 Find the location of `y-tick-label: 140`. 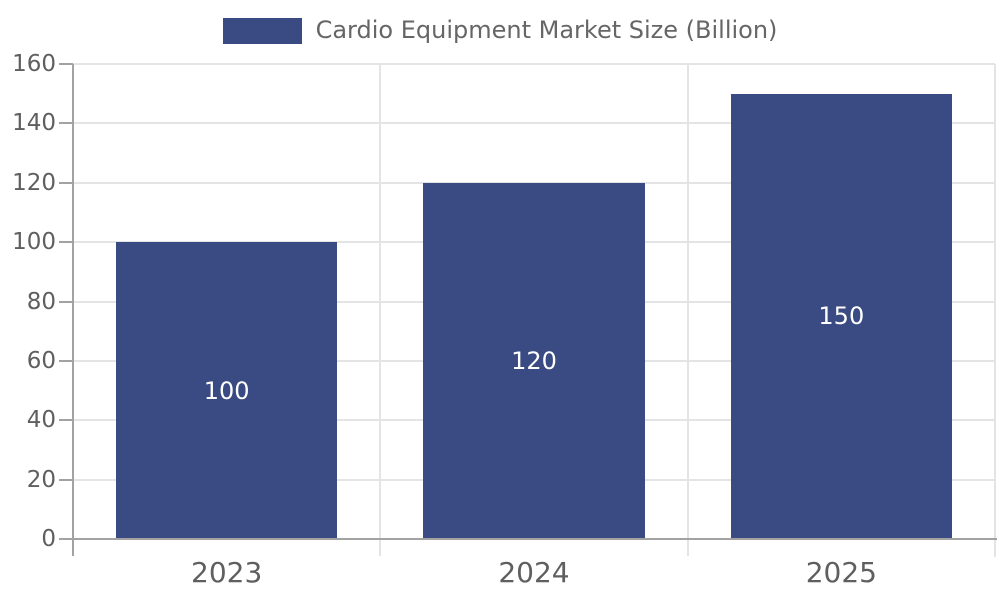

y-tick-label: 140 is located at coordinates (34, 123).